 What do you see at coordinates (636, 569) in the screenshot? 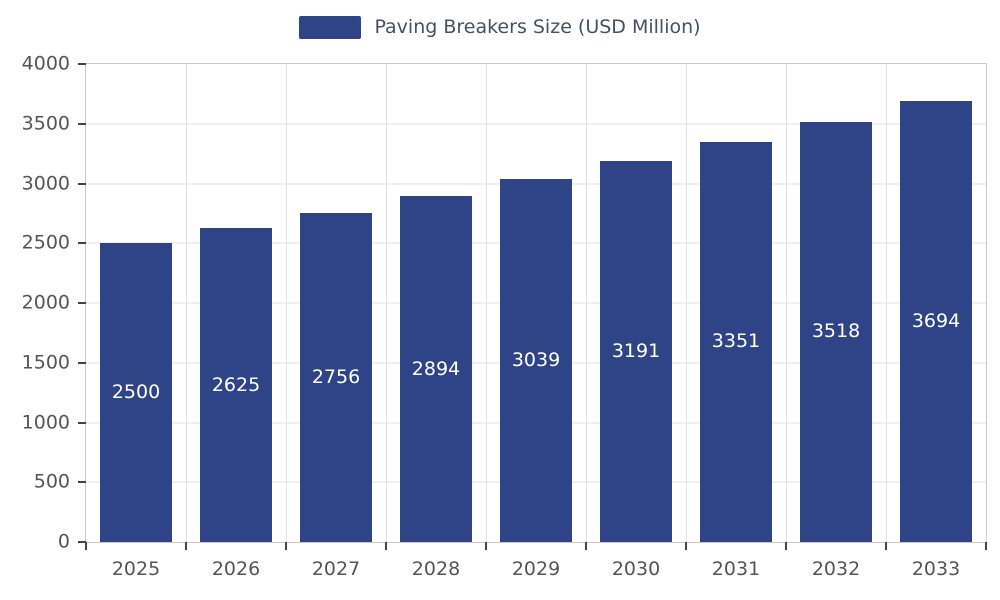
I see `x-tick-label: 2030` at bounding box center [636, 569].